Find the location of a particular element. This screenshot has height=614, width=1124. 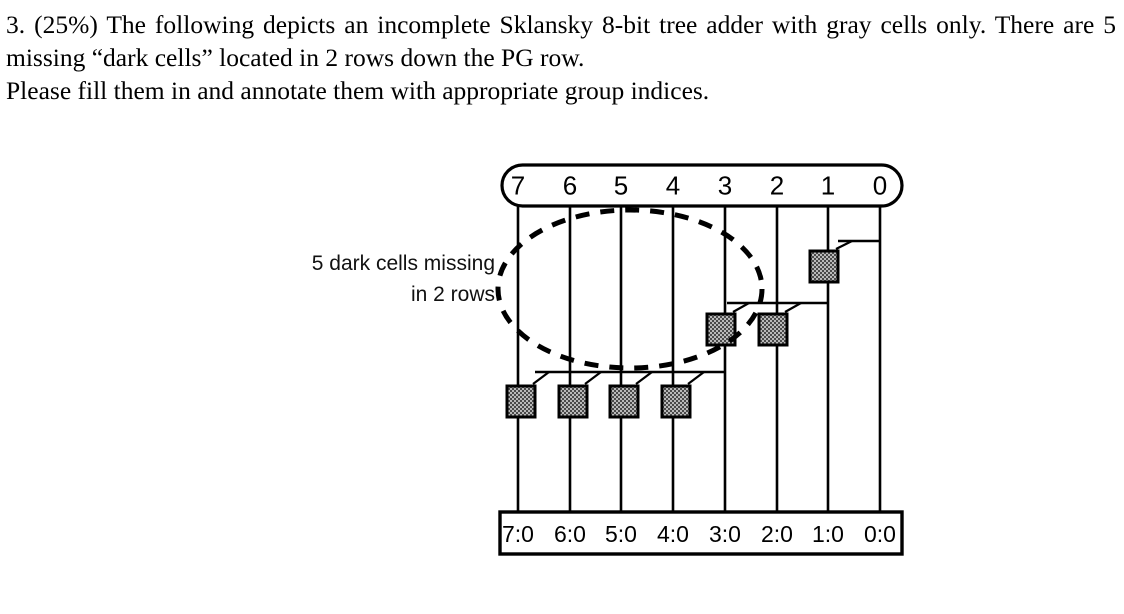

missing-cells-highlight-ellipse is located at coordinates (630, 289).